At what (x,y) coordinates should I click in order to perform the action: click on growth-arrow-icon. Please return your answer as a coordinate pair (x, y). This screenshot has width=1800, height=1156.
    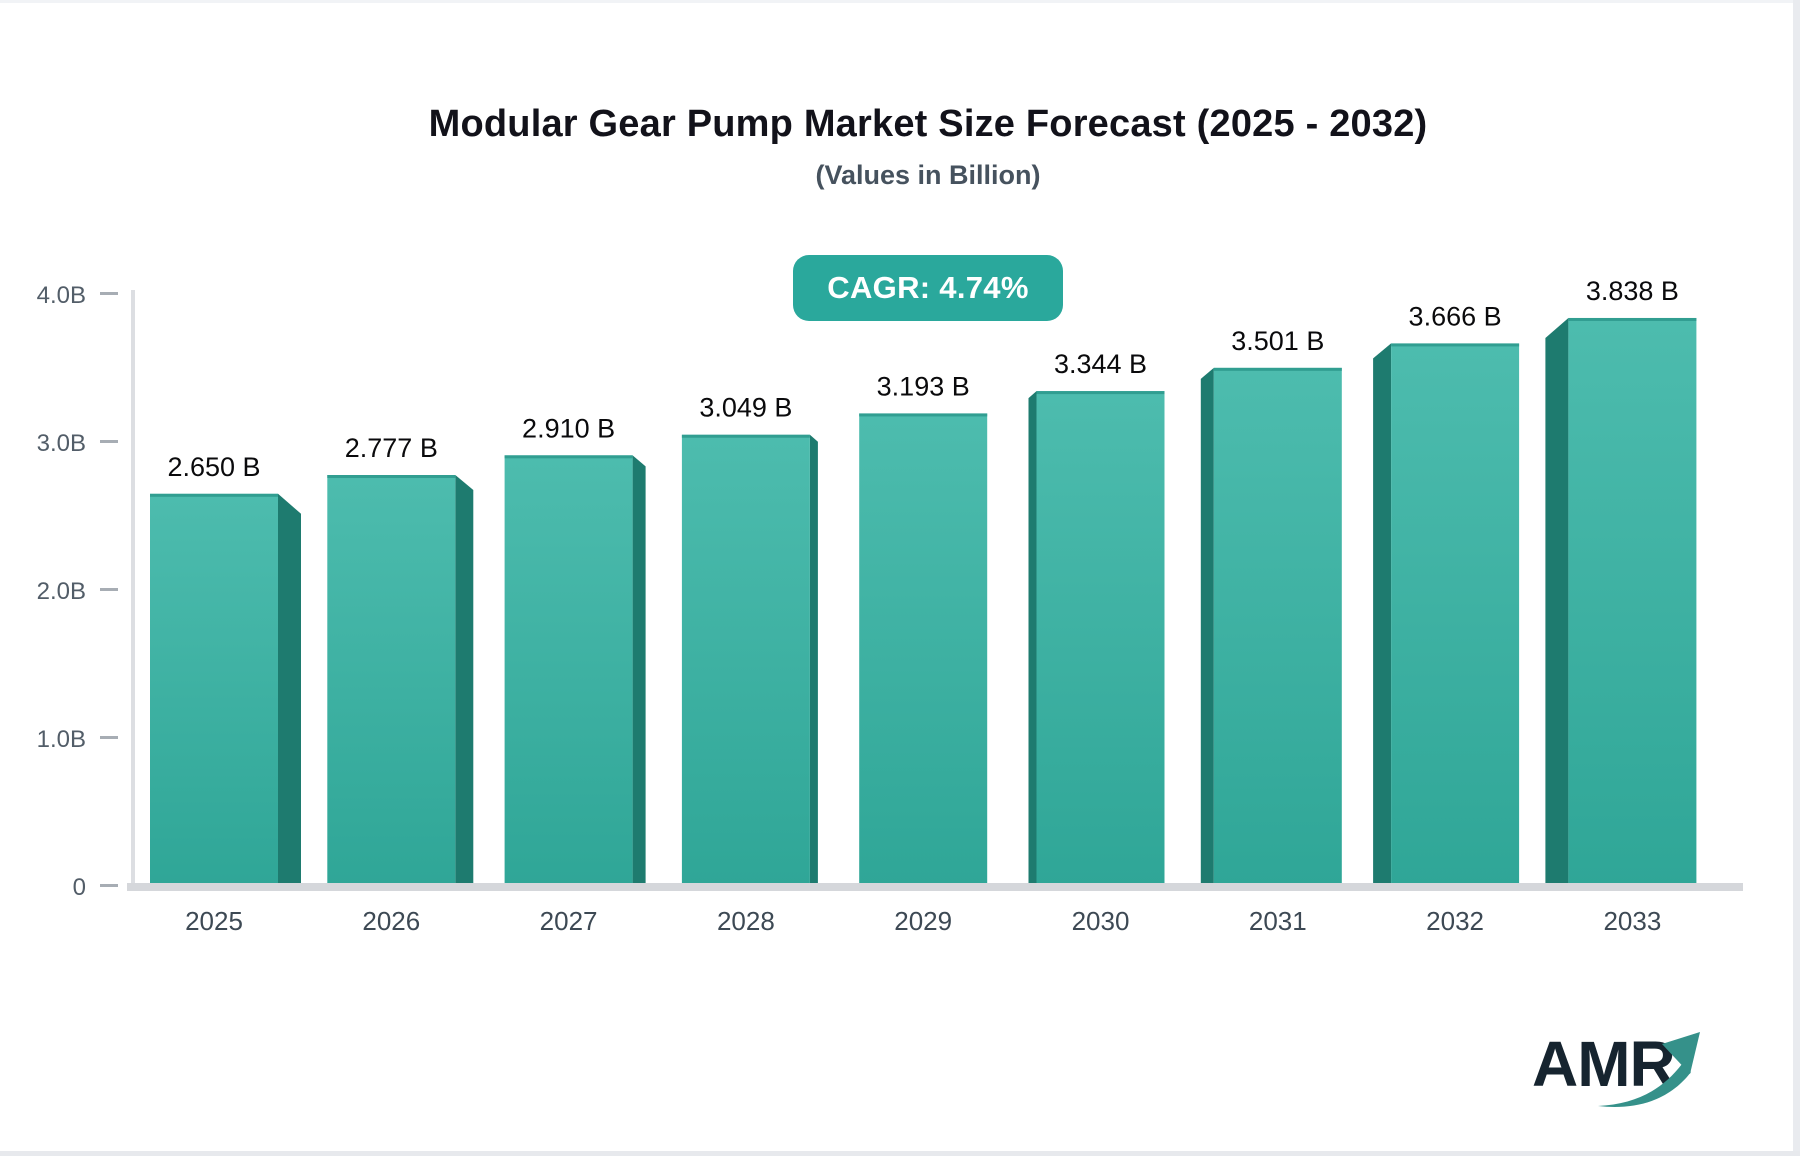
    Looking at the image, I should click on (1649, 1069).